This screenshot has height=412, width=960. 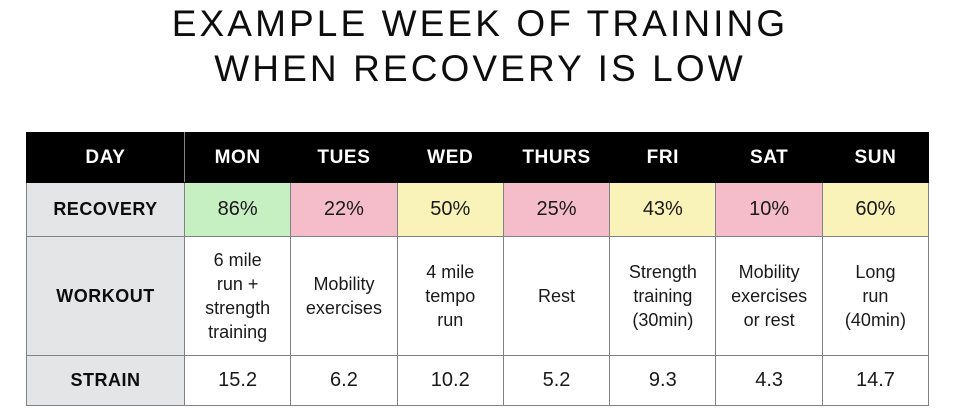 What do you see at coordinates (480, 68) in the screenshot?
I see `title-line-2: WHEN RECOVERY IS LOW` at bounding box center [480, 68].